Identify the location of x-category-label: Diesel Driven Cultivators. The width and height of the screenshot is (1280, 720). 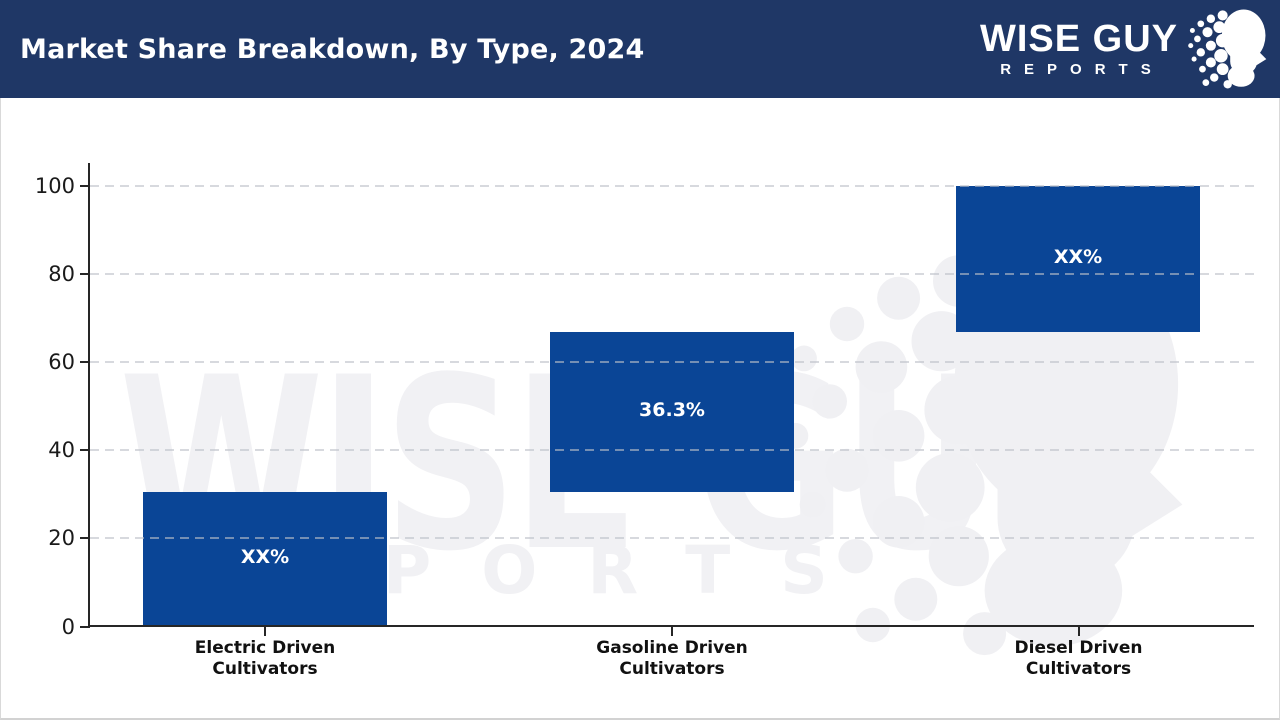
(1079, 659).